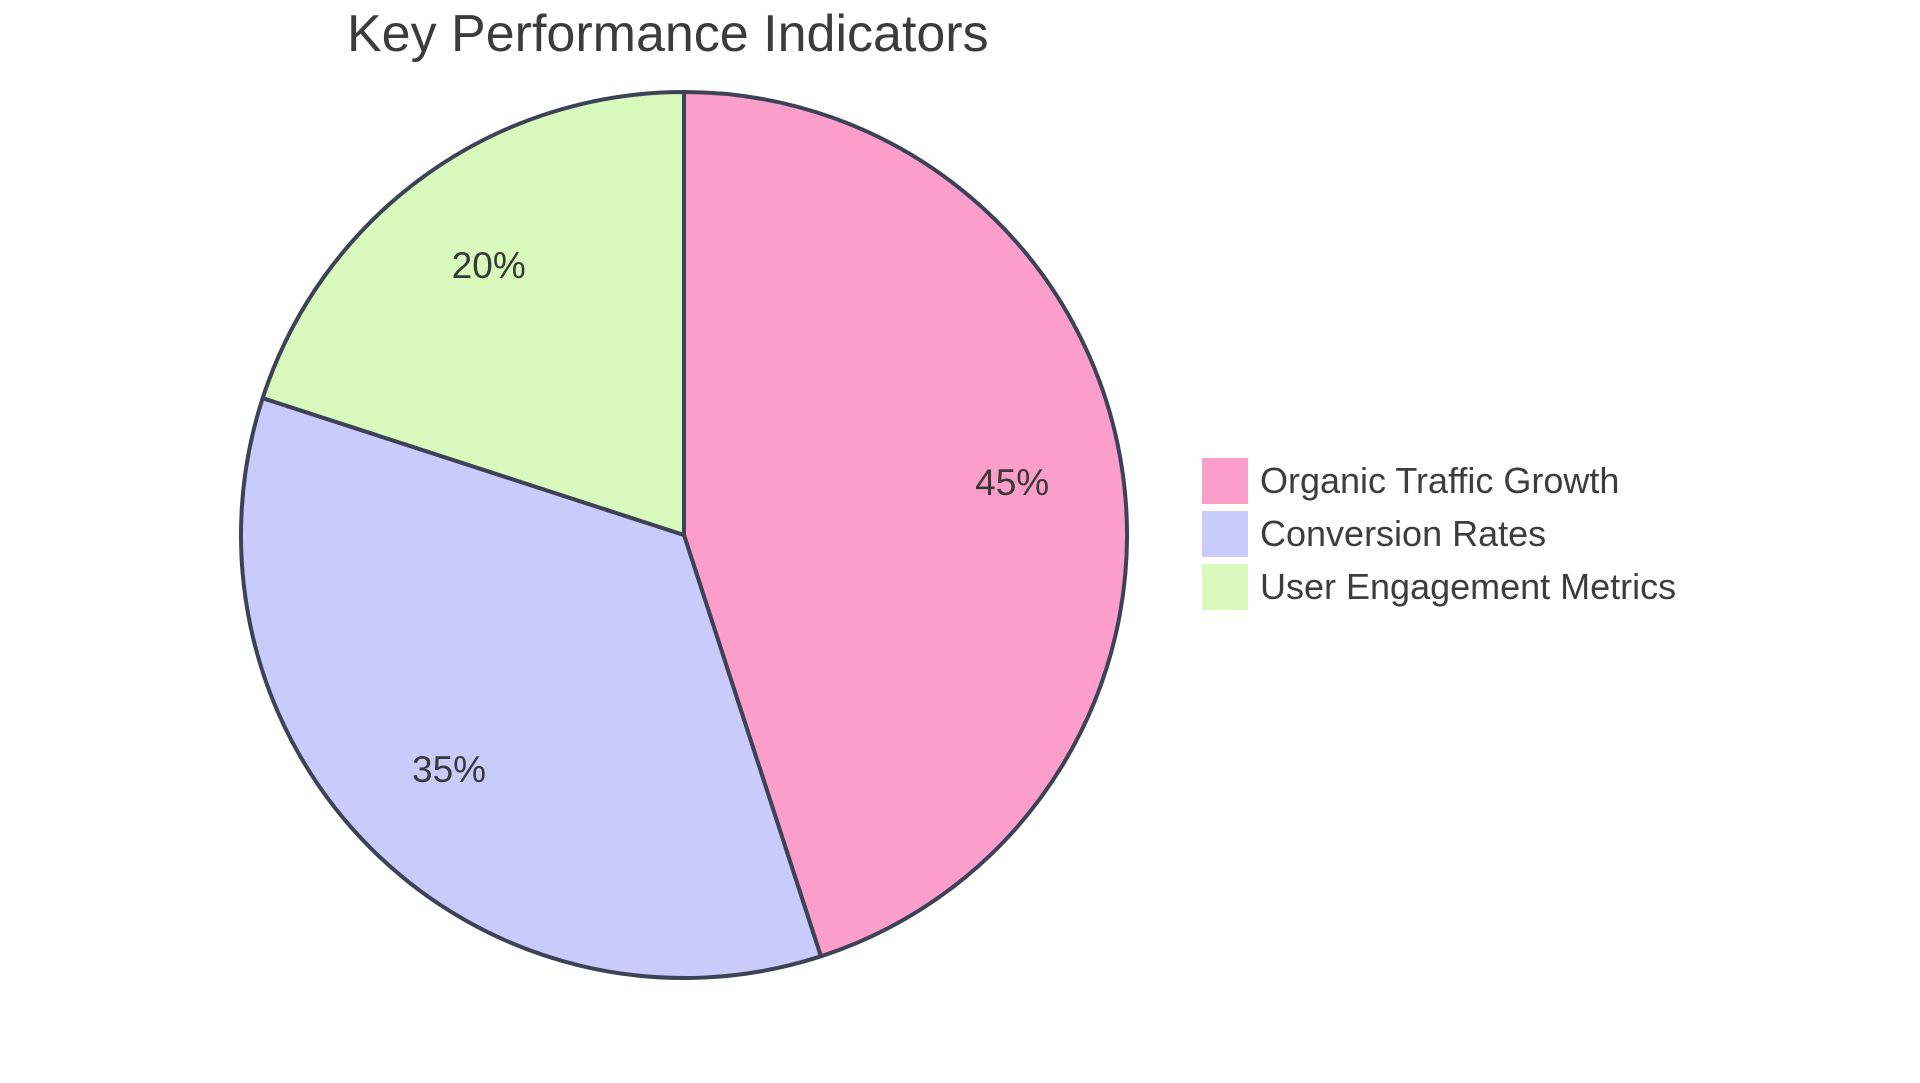 The image size is (1920, 1083). Describe the element at coordinates (668, 34) in the screenshot. I see `chart-title: Key Performance Indicators` at that location.